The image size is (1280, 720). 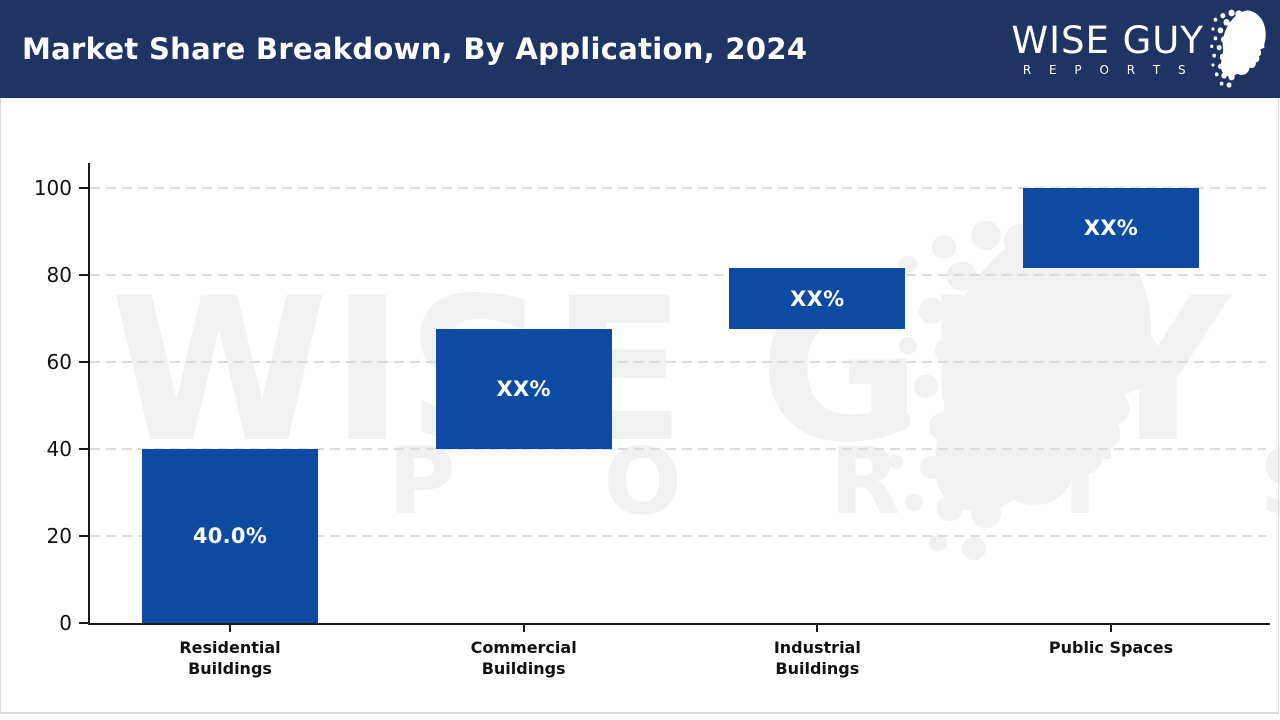 What do you see at coordinates (817, 658) in the screenshot?
I see `x-category-label: Industrial Buildings` at bounding box center [817, 658].